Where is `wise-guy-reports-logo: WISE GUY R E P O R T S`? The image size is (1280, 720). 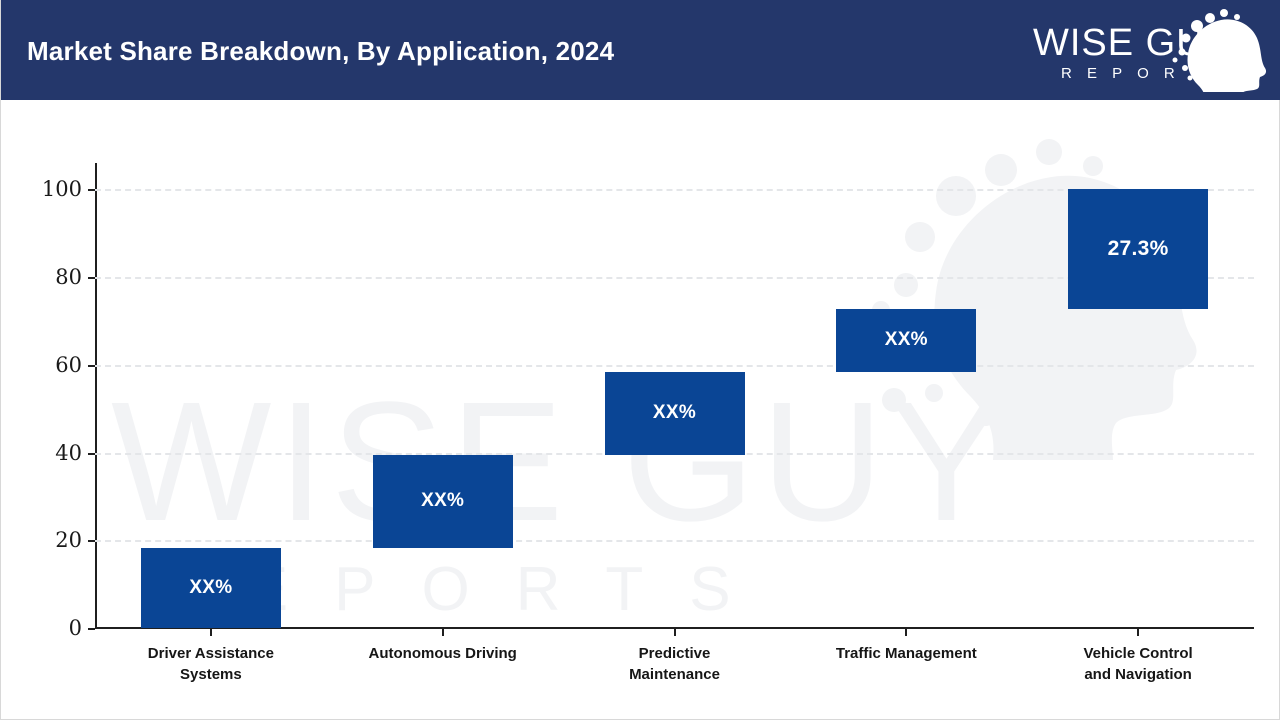
wise-guy-reports-logo: WISE GUY R E P O R T S is located at coordinates (1150, 50).